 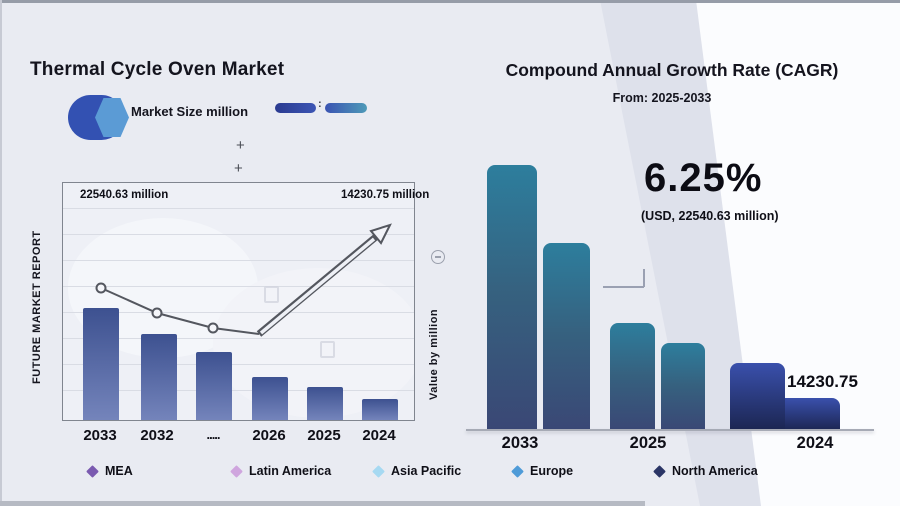 What do you see at coordinates (214, 386) in the screenshot?
I see `bar-dots` at bounding box center [214, 386].